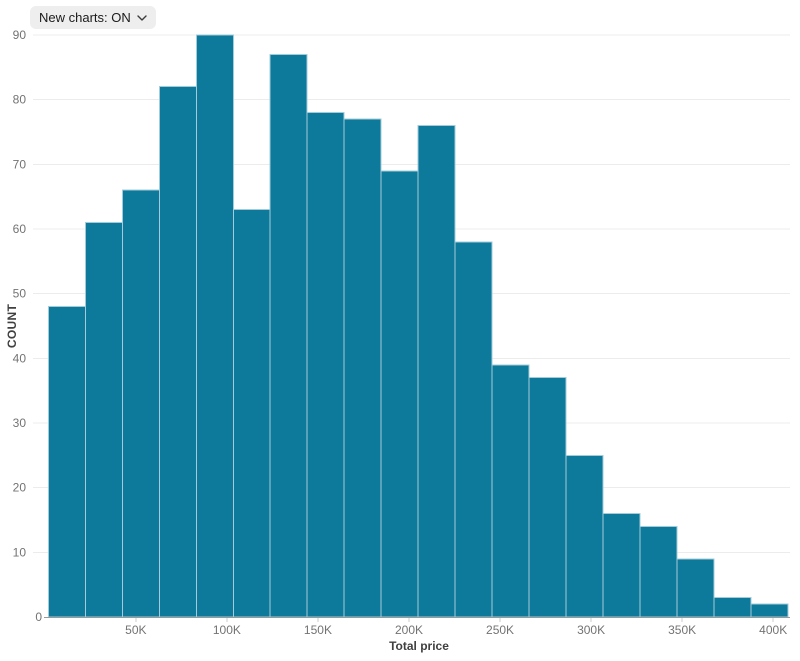 The image size is (800, 661). Describe the element at coordinates (20, 164) in the screenshot. I see `y-tick-label-70: 70` at that location.